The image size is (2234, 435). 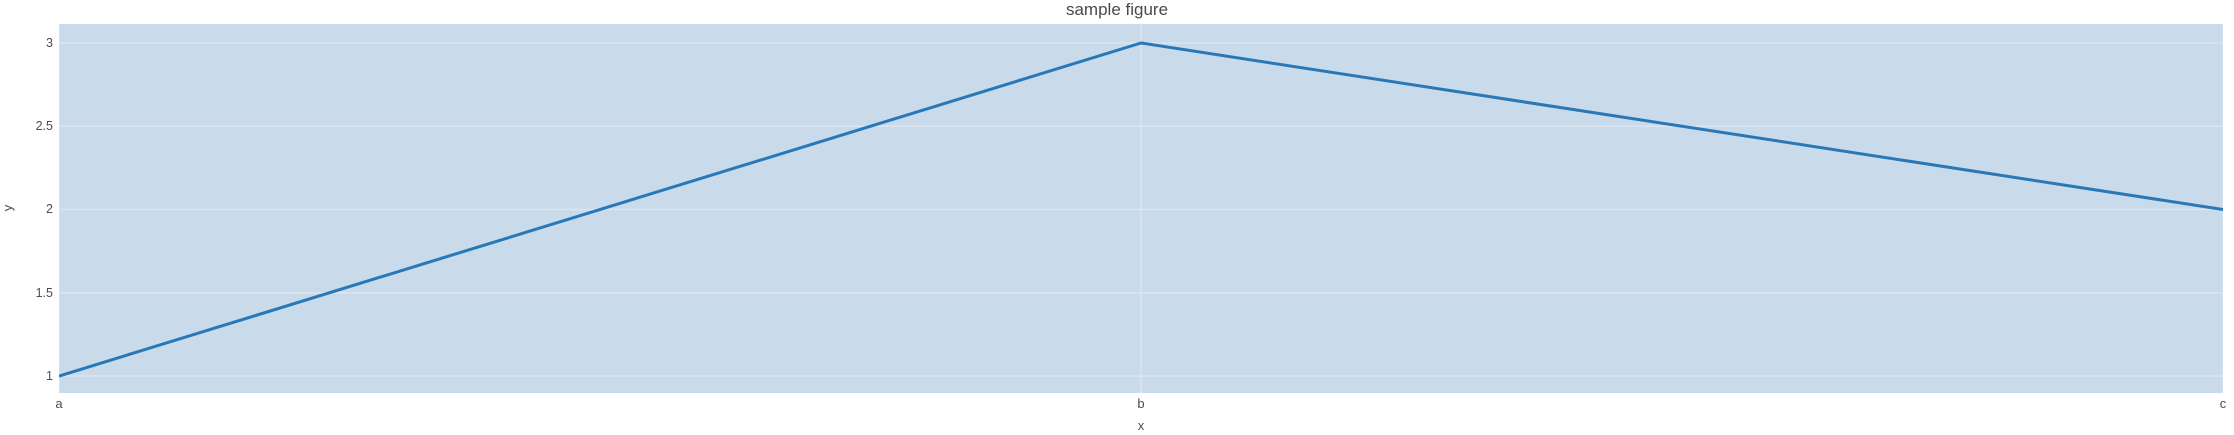 I want to click on x-tick-label: c, so click(x=2223, y=403).